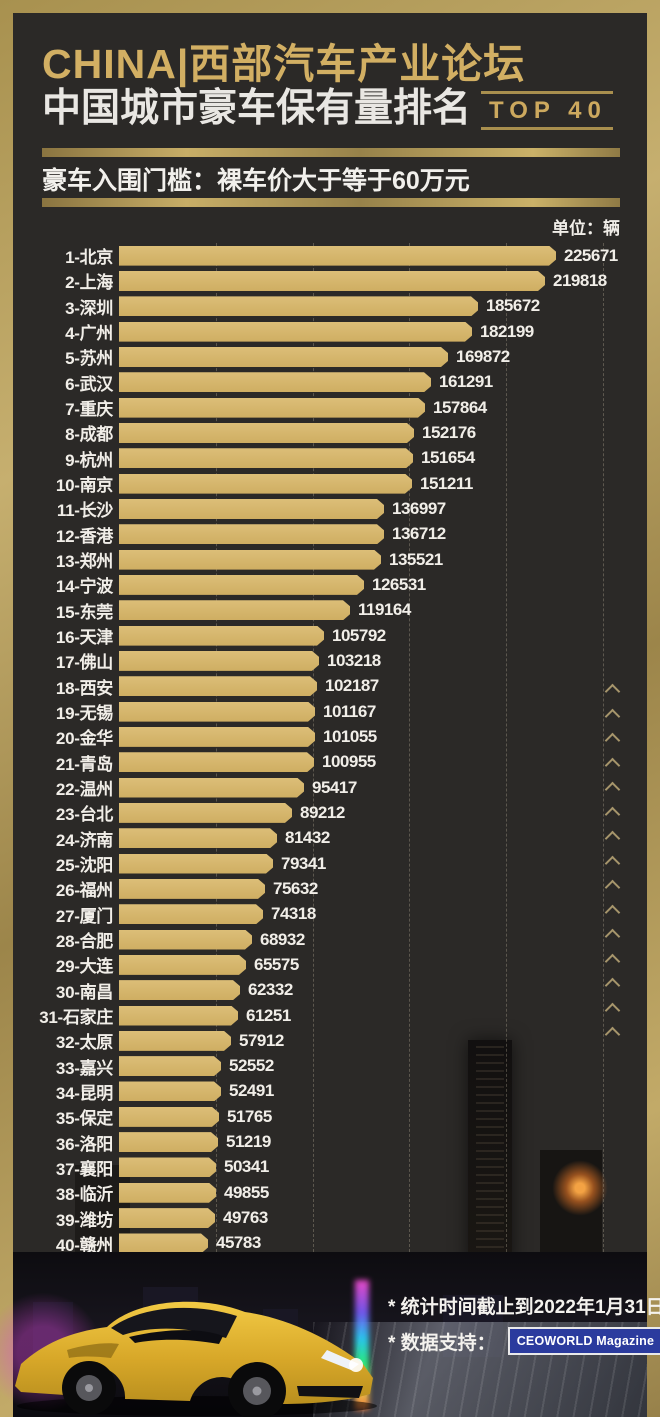 The image size is (660, 1417). Describe the element at coordinates (334, 787) in the screenshot. I see `value-label: 95417` at that location.